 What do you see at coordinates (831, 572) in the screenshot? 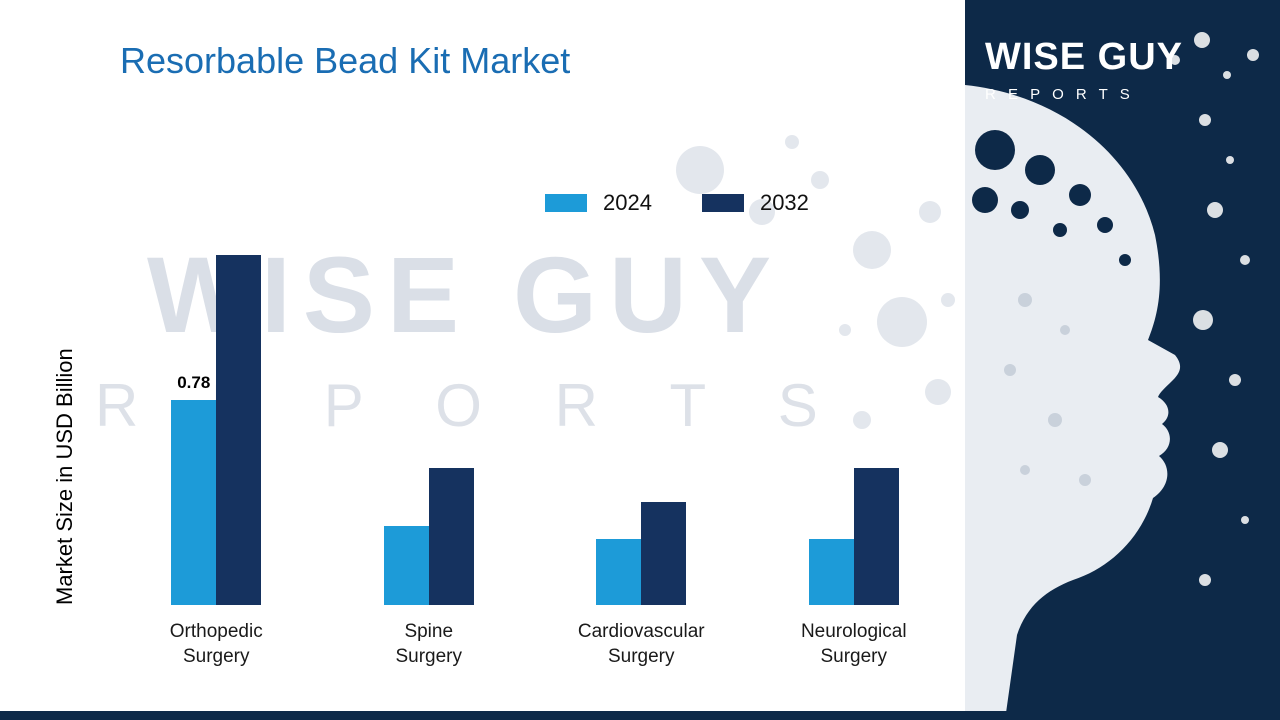
I see `bar-2024-neurological` at bounding box center [831, 572].